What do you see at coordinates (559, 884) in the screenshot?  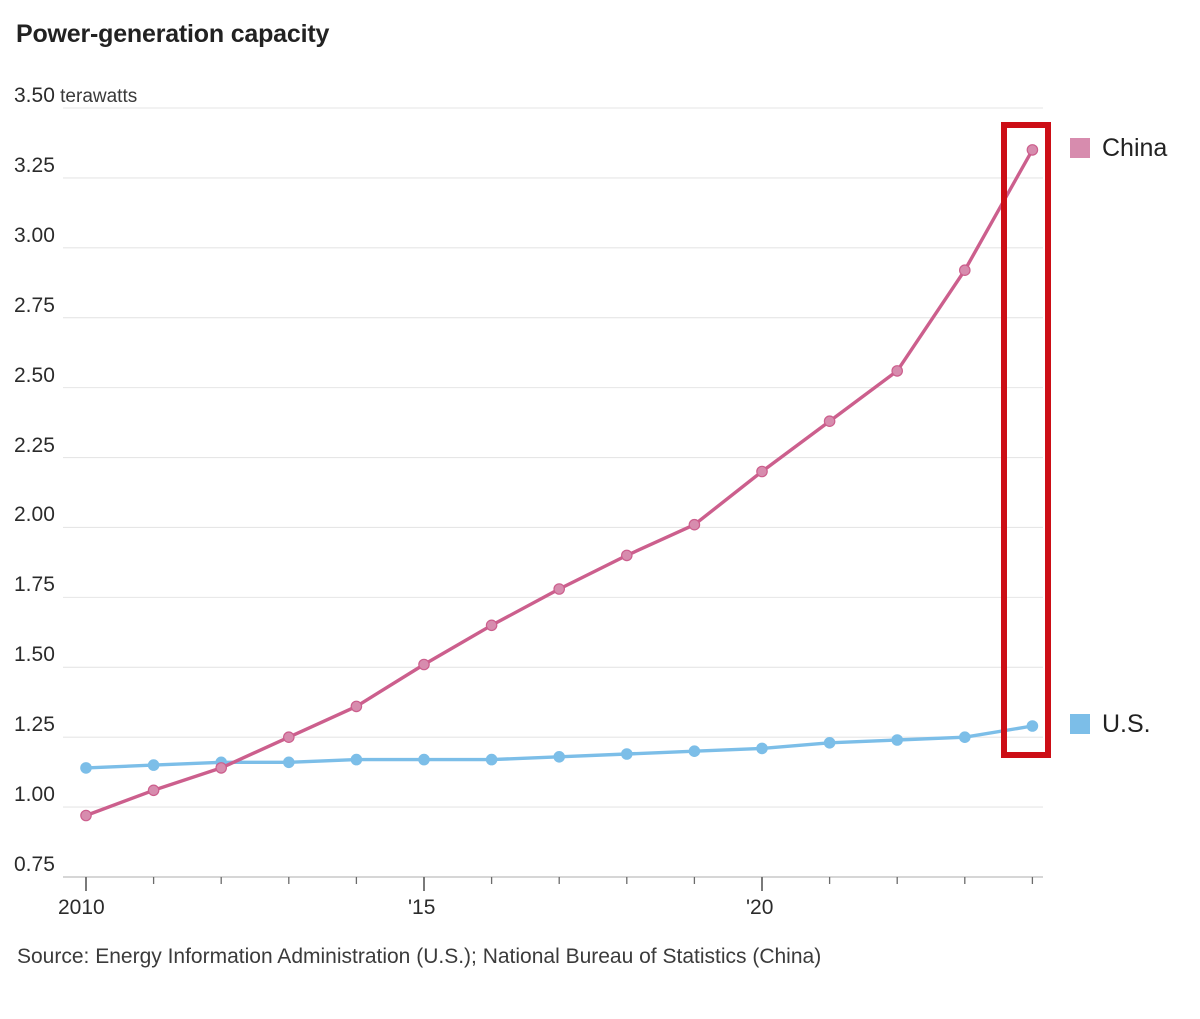 I see `x-axis-ticks` at bounding box center [559, 884].